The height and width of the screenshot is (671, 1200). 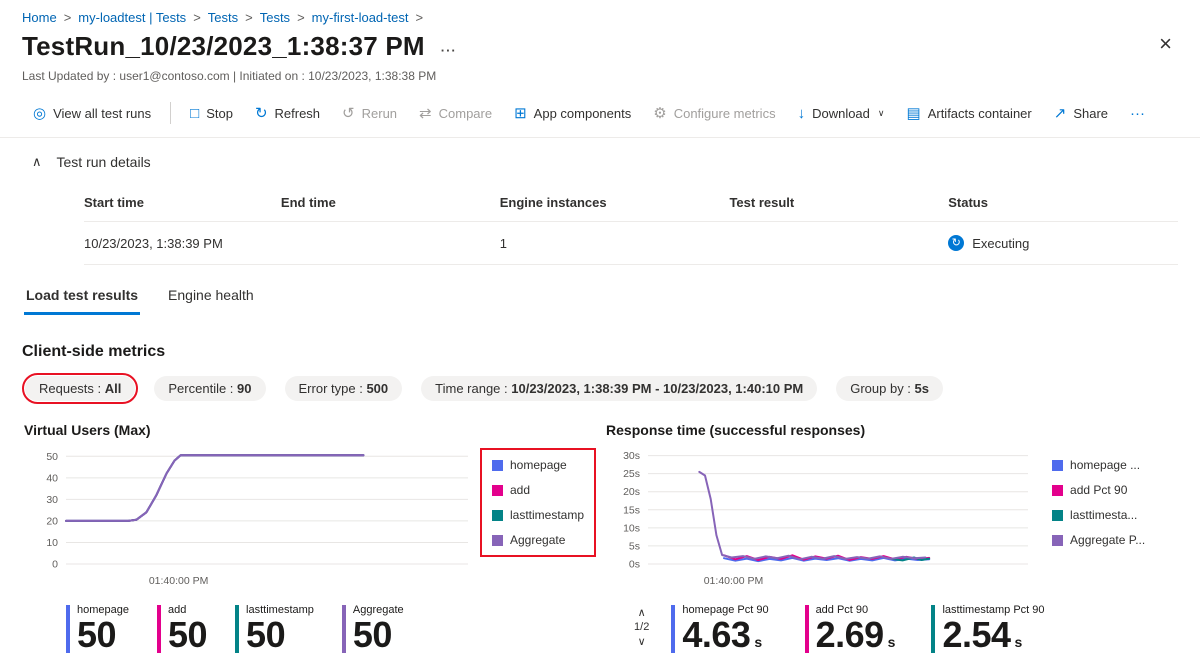 I want to click on breadcrumb-item-my-loadtest-tests: my-loadtest | Tests, so click(x=132, y=17).